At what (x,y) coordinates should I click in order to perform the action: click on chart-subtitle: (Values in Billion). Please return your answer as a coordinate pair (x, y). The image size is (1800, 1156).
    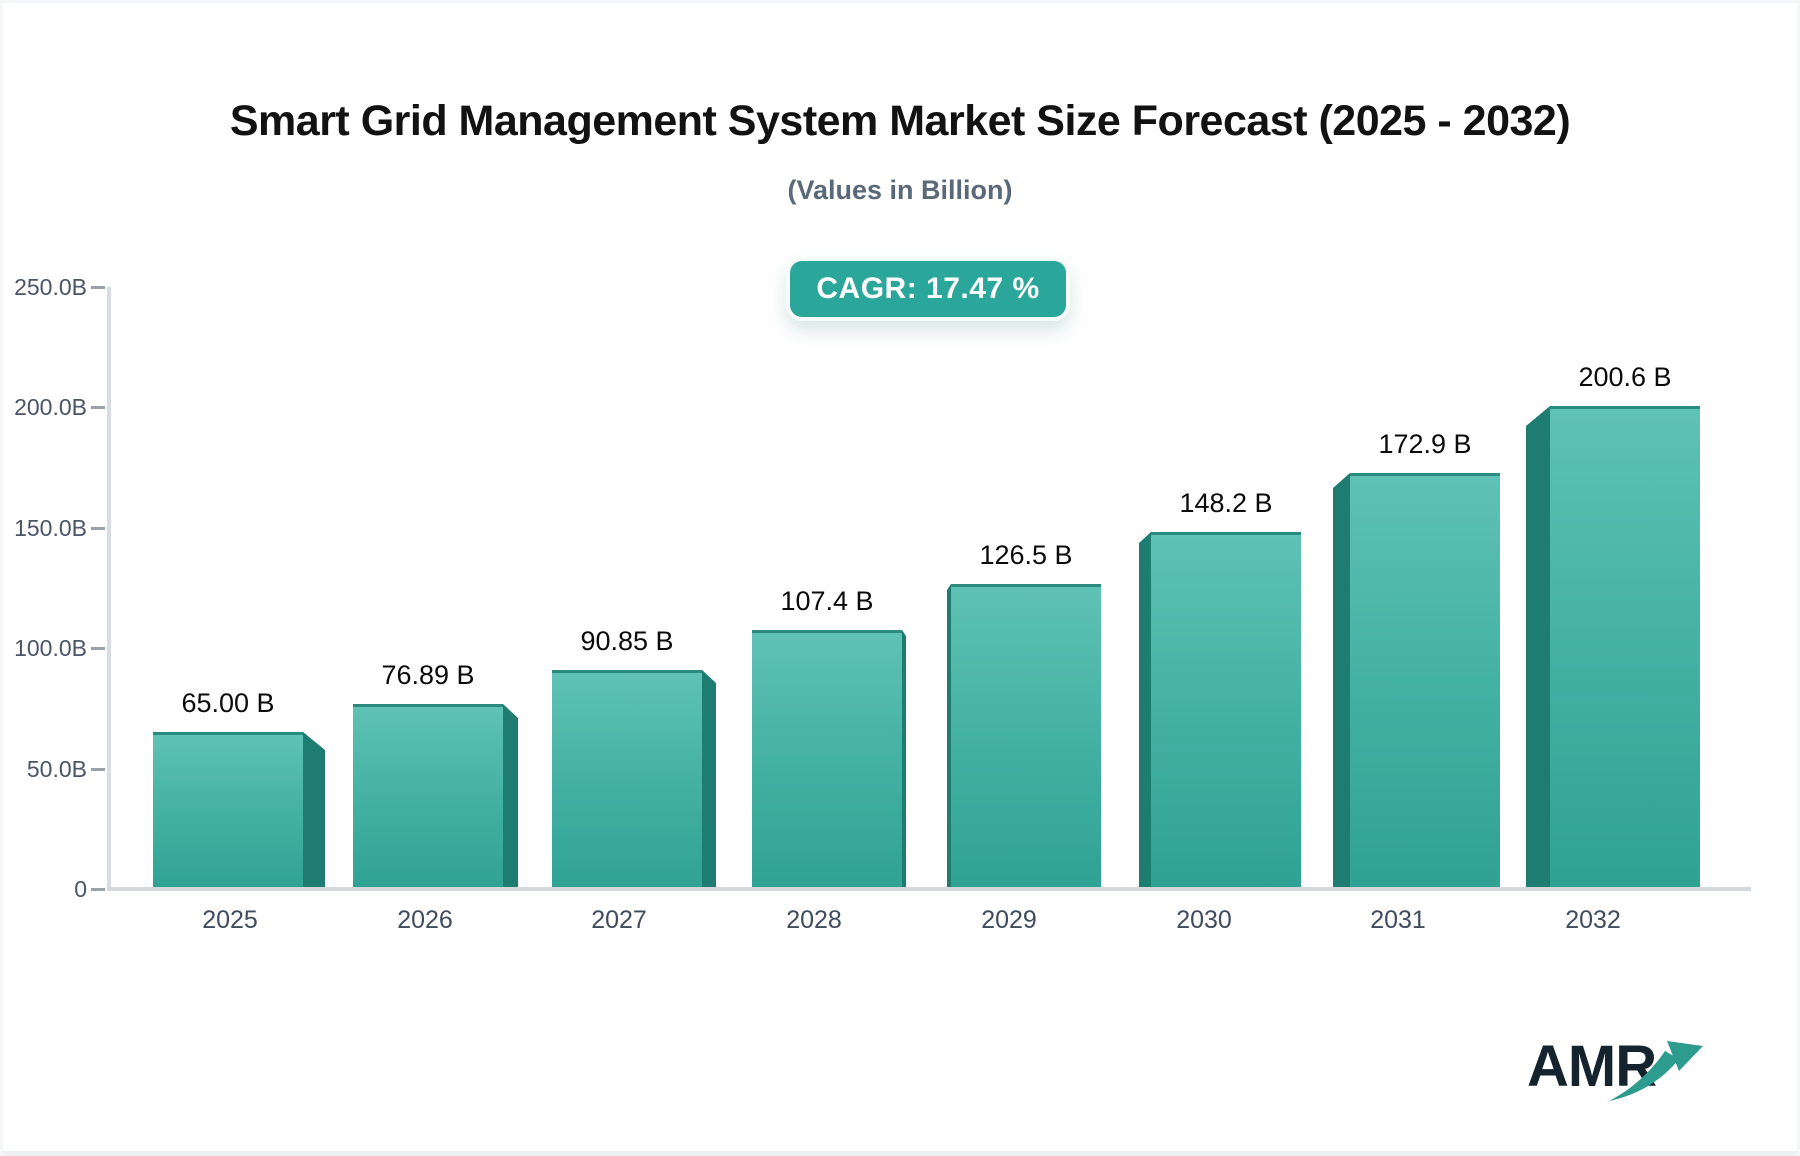
    Looking at the image, I should click on (900, 190).